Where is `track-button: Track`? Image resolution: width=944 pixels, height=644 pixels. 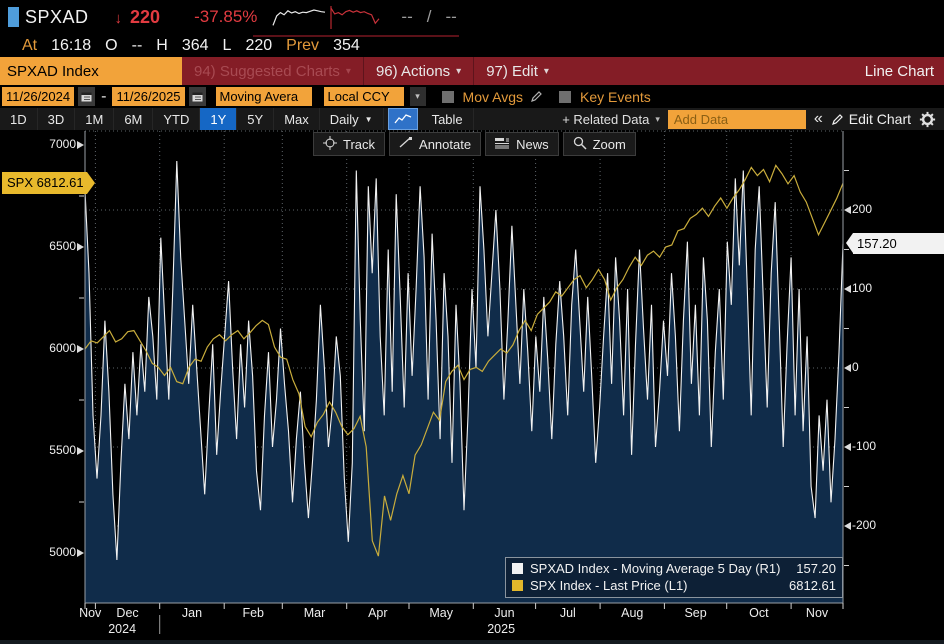 track-button: Track is located at coordinates (349, 144).